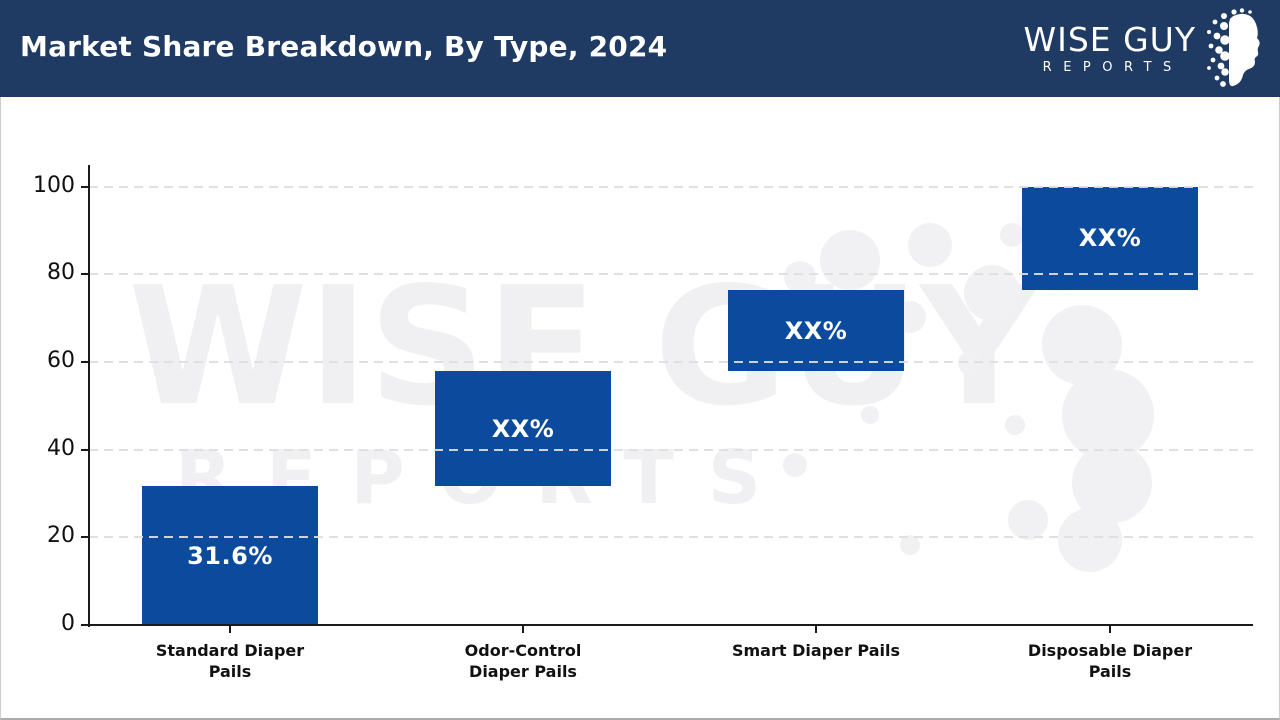 This screenshot has height=720, width=1280. I want to click on y-tick-label-40: 40, so click(61, 448).